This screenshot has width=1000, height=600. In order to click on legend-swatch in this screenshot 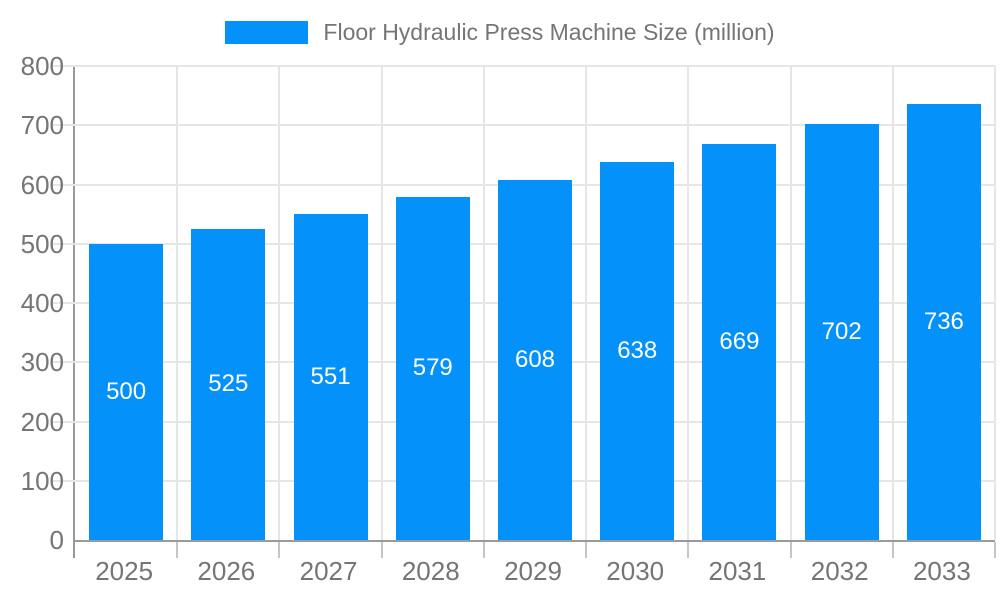, I will do `click(267, 32)`.